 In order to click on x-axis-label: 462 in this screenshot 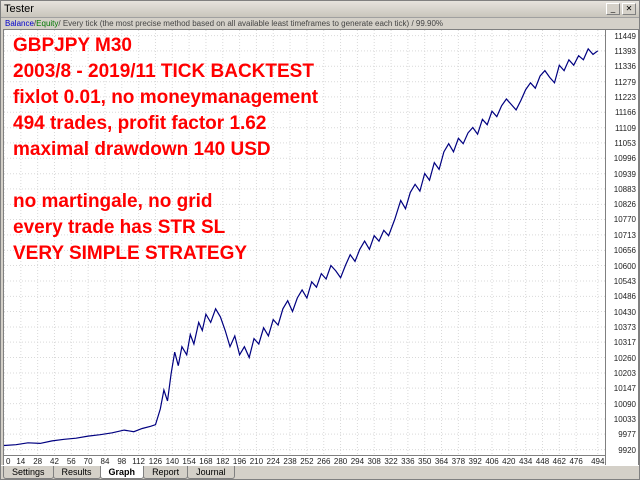, I will do `click(559, 461)`.